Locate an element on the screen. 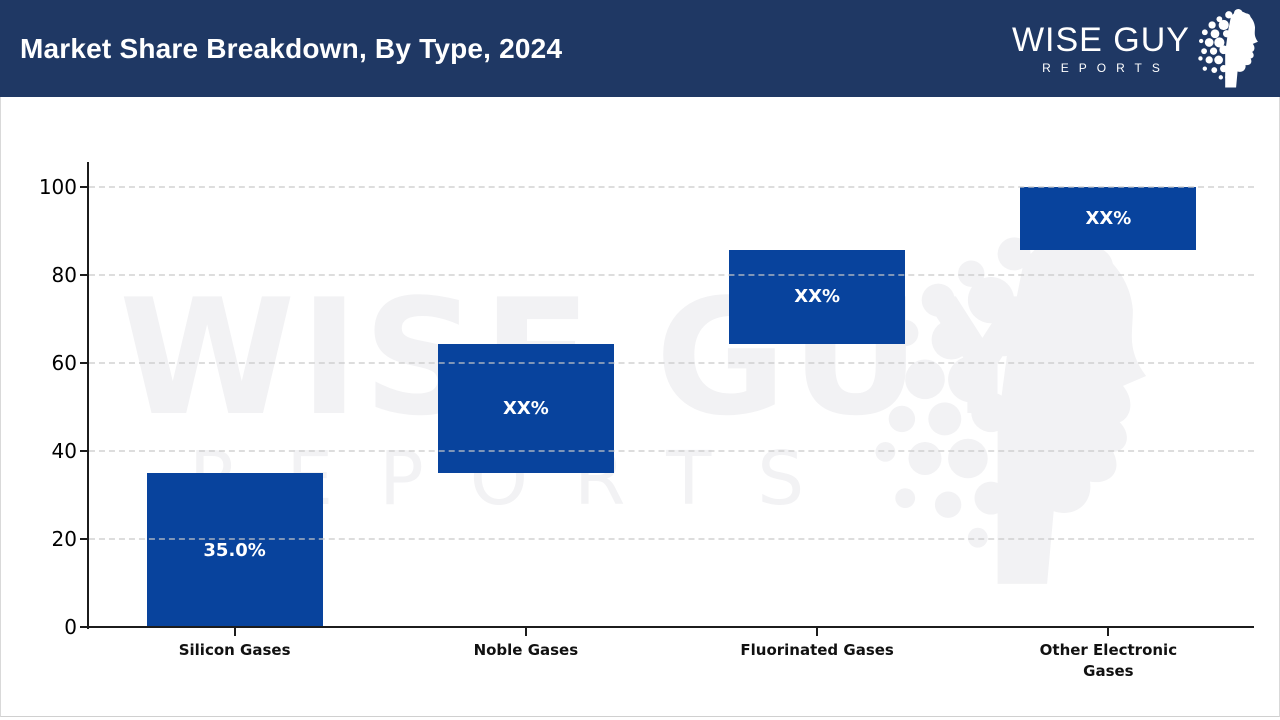 The image size is (1280, 720). brand-subname: REPORTS is located at coordinates (1106, 67).